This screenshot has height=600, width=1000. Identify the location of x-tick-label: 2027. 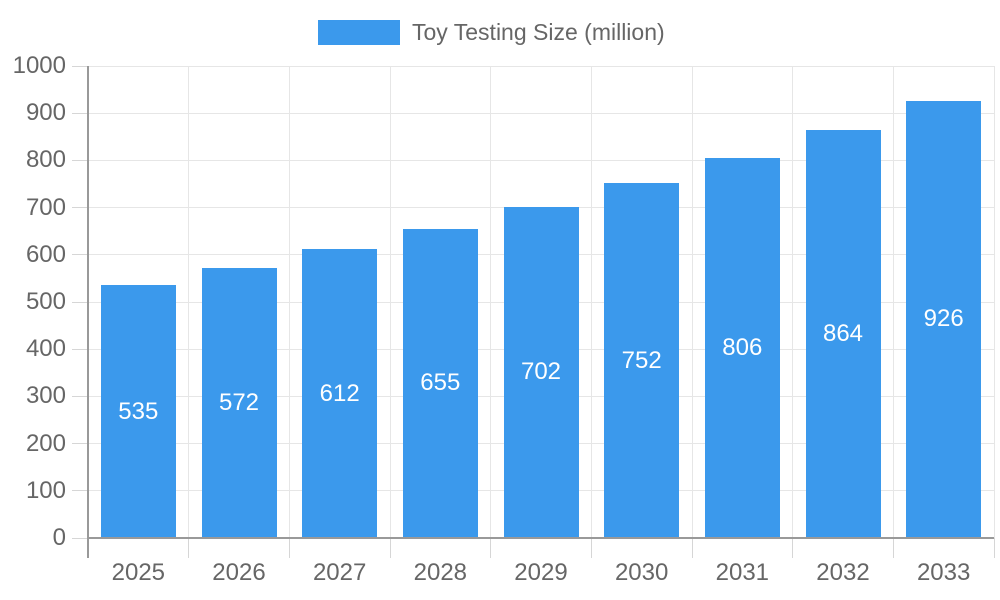
(339, 572).